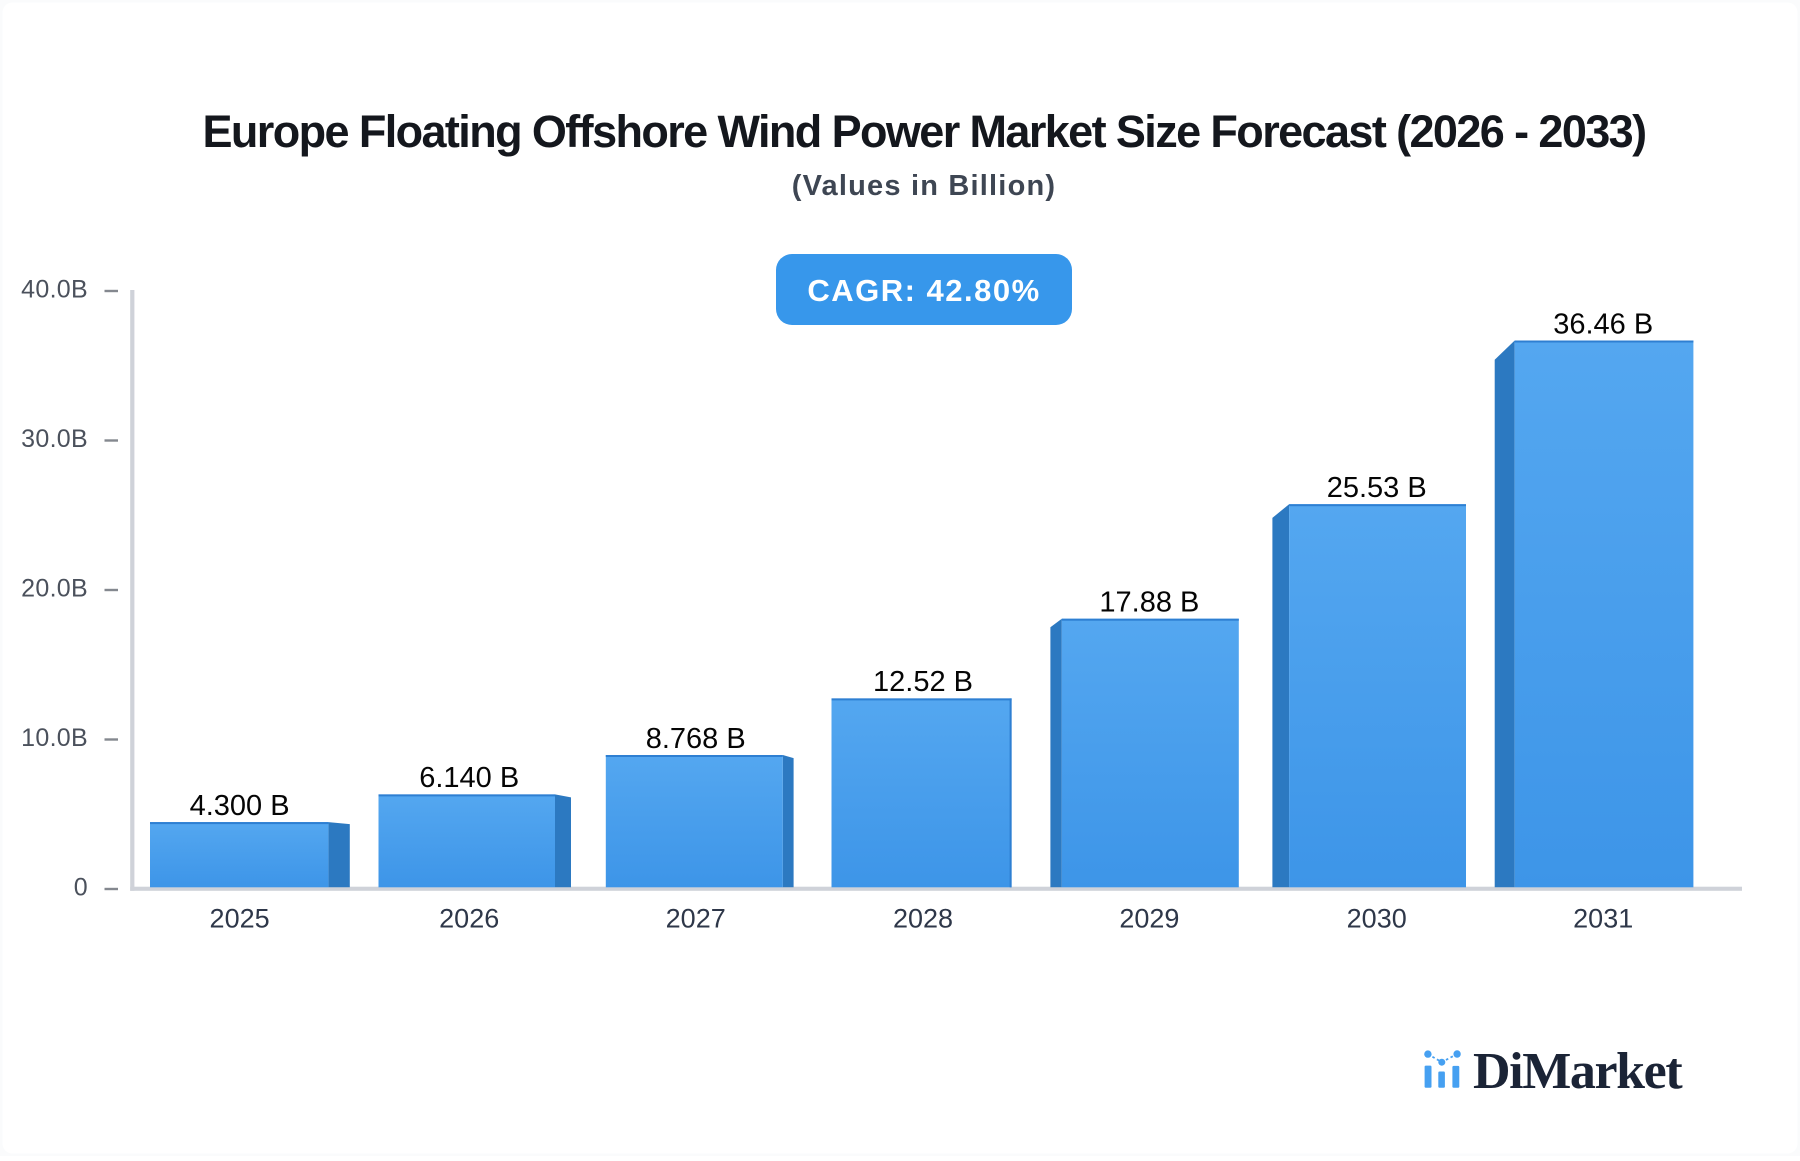 This screenshot has height=1161, width=1800. What do you see at coordinates (469, 778) in the screenshot?
I see `svg-text: 6.140 B` at bounding box center [469, 778].